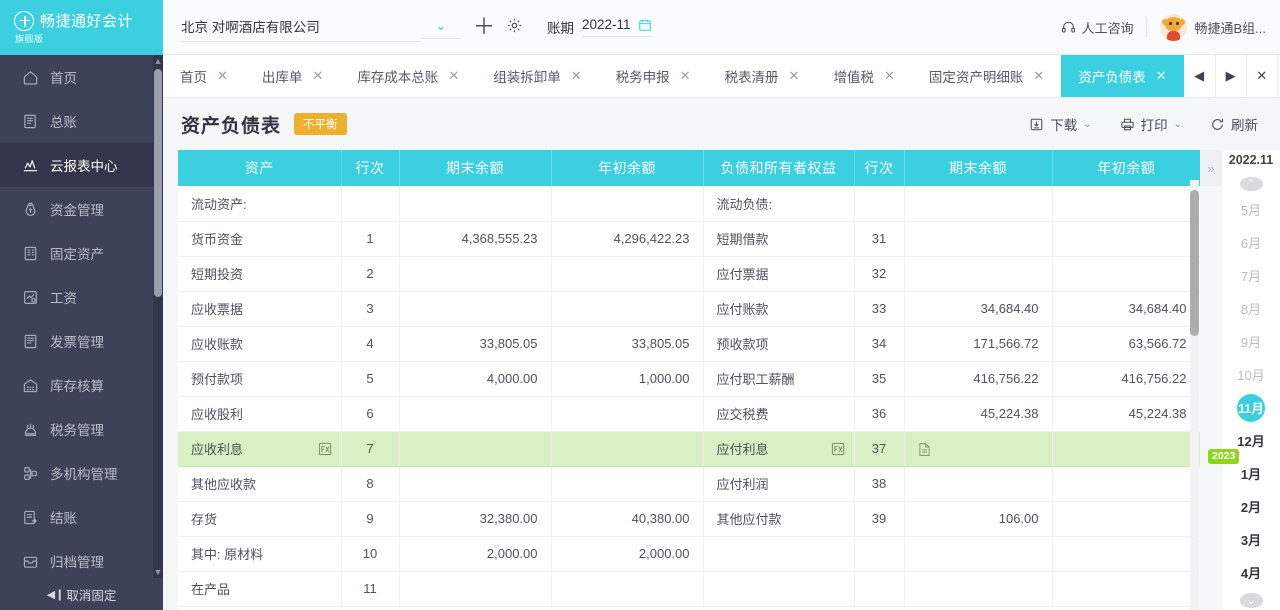 This screenshot has height=610, width=1280. What do you see at coordinates (689, 484) in the screenshot?
I see `table-row: 其他应收款 8 应付利润 38` at bounding box center [689, 484].